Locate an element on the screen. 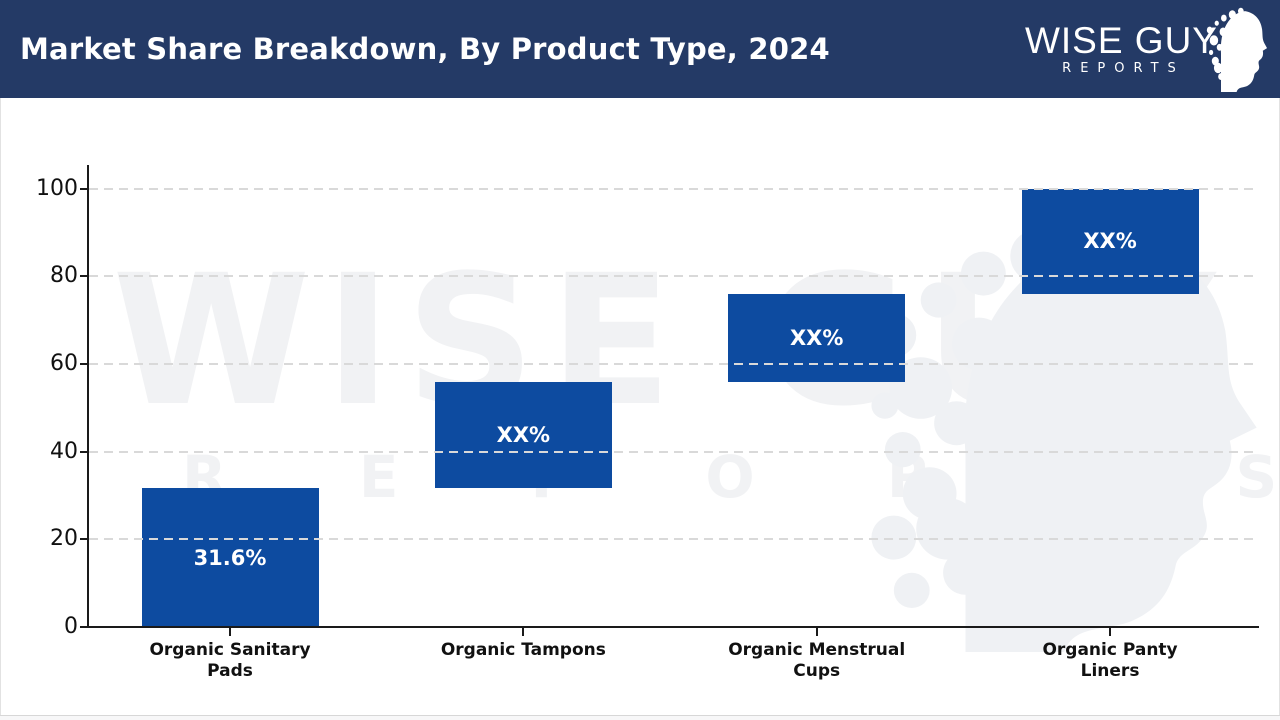  x-category-label-1: Organic Sanitary Pads is located at coordinates (230, 660).